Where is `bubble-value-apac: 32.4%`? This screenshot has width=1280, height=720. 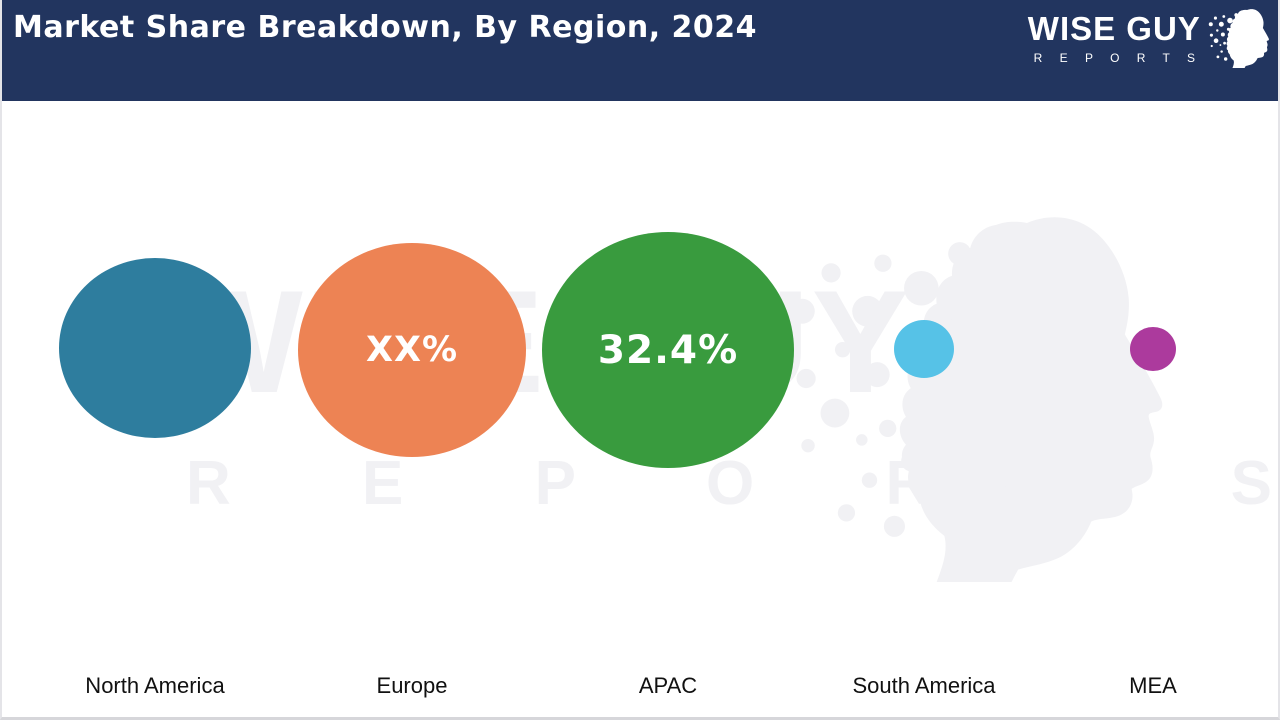 bubble-value-apac: 32.4% is located at coordinates (668, 350).